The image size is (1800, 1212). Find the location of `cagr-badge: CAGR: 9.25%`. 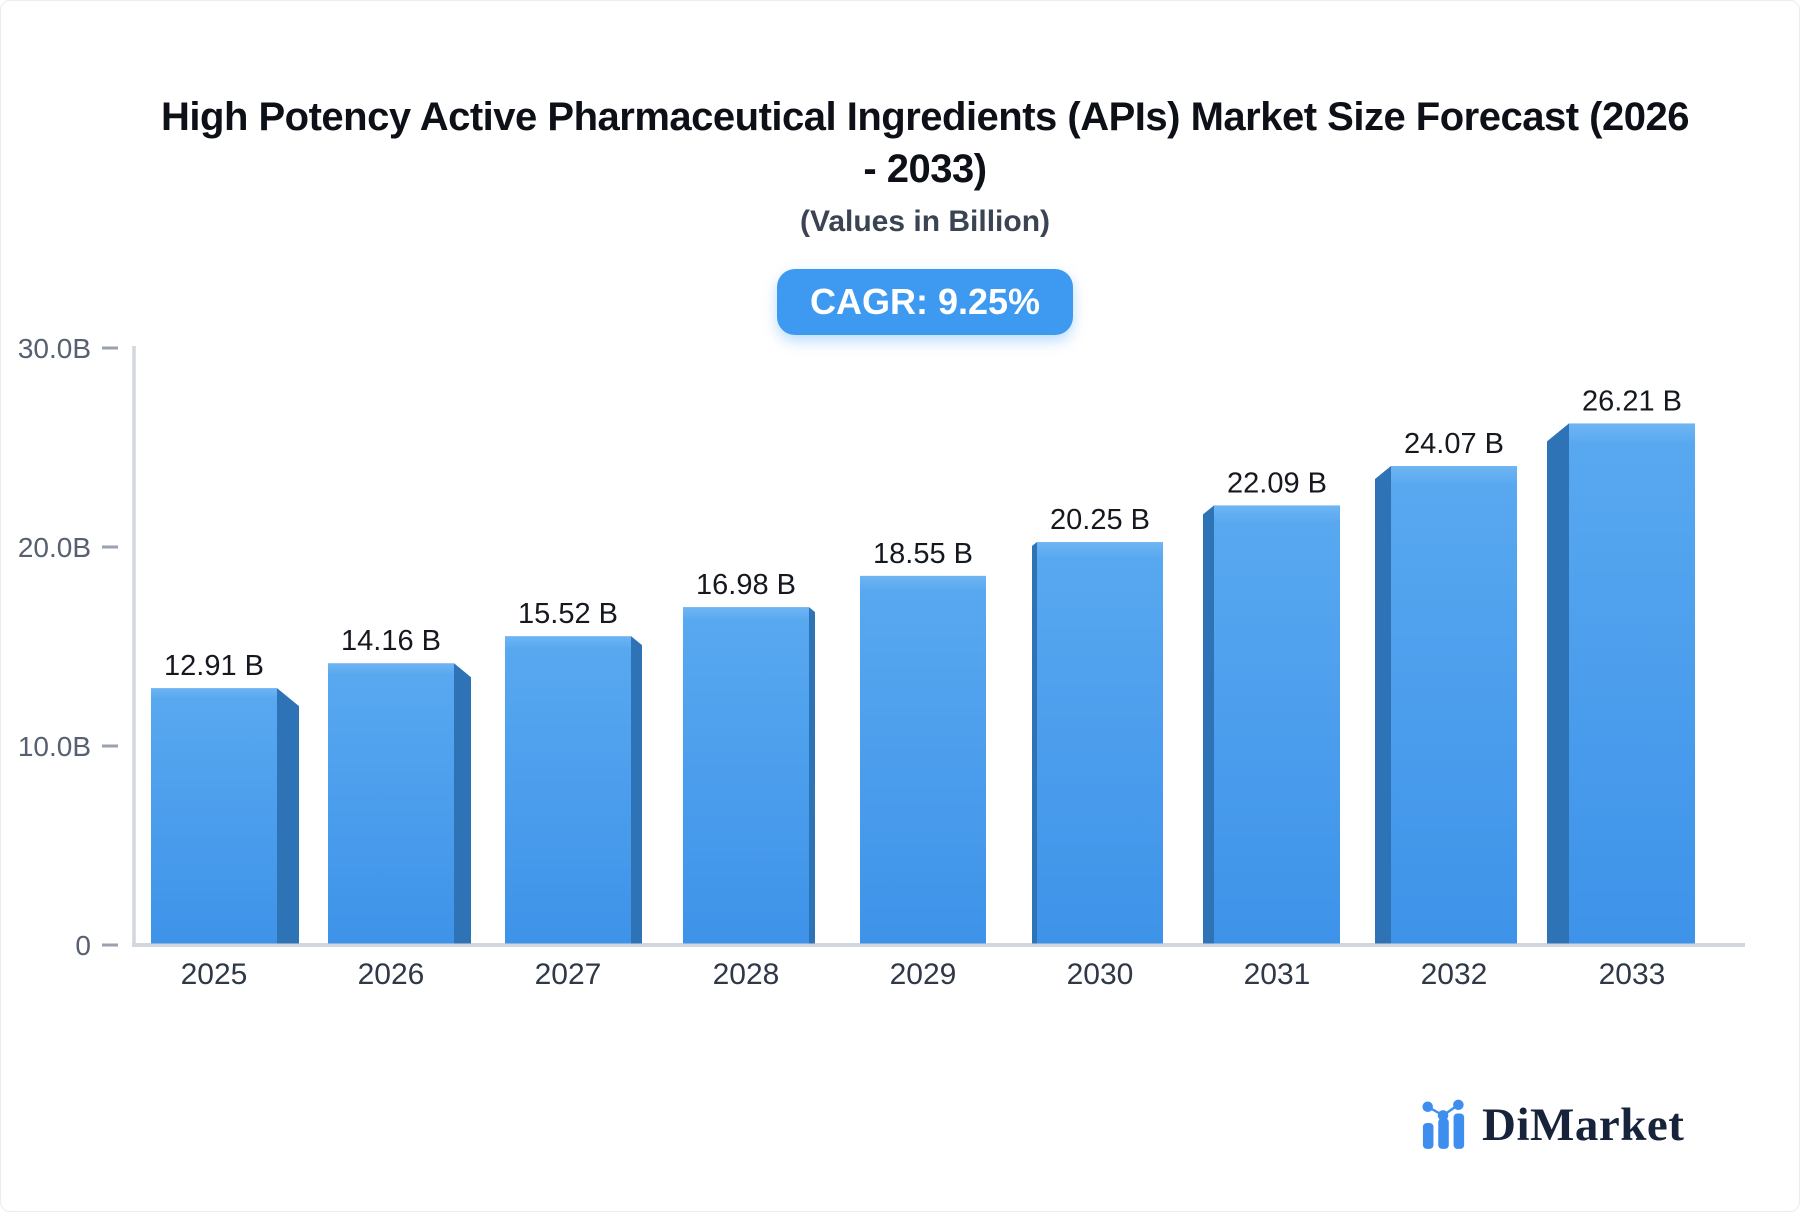

cagr-badge: CAGR: 9.25% is located at coordinates (925, 302).